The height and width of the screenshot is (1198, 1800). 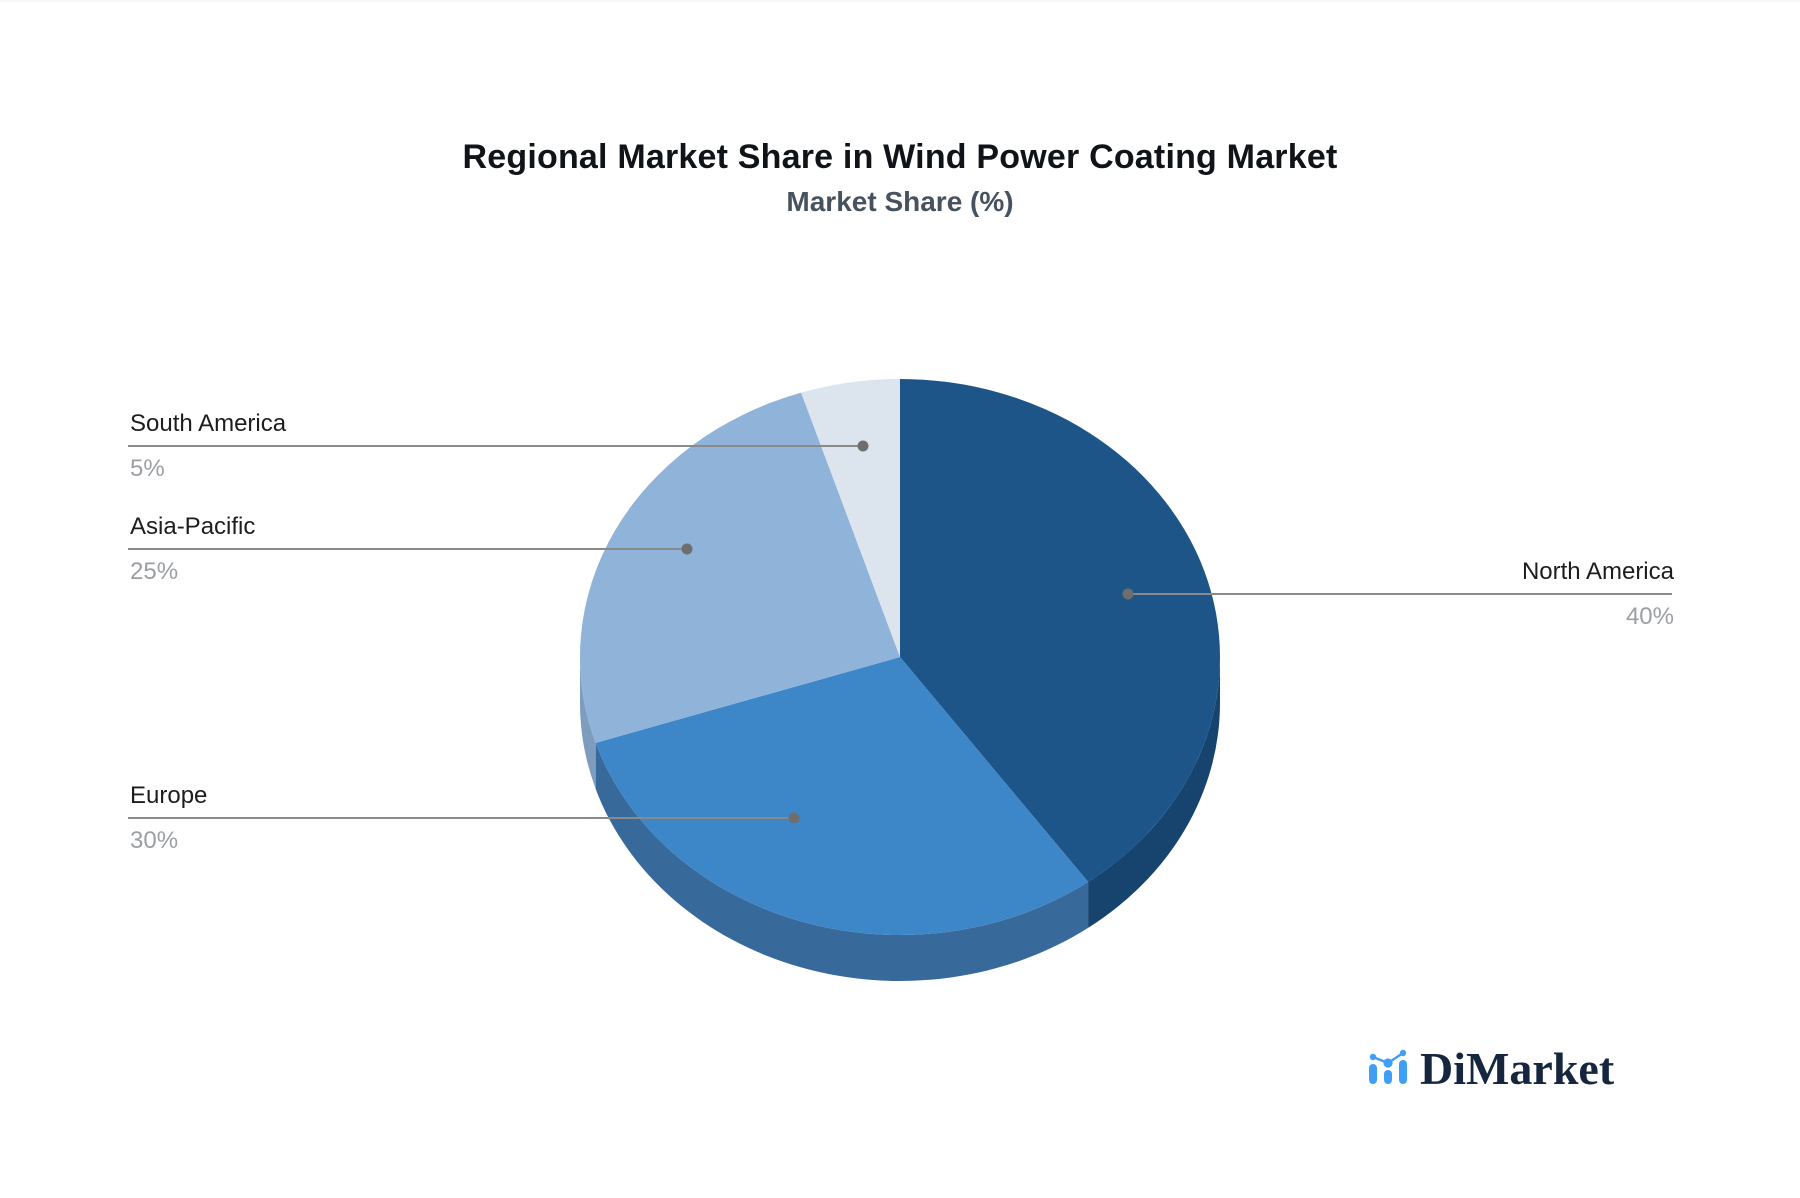 I want to click on pie-slice-side-north-america, so click(x=1154, y=792).